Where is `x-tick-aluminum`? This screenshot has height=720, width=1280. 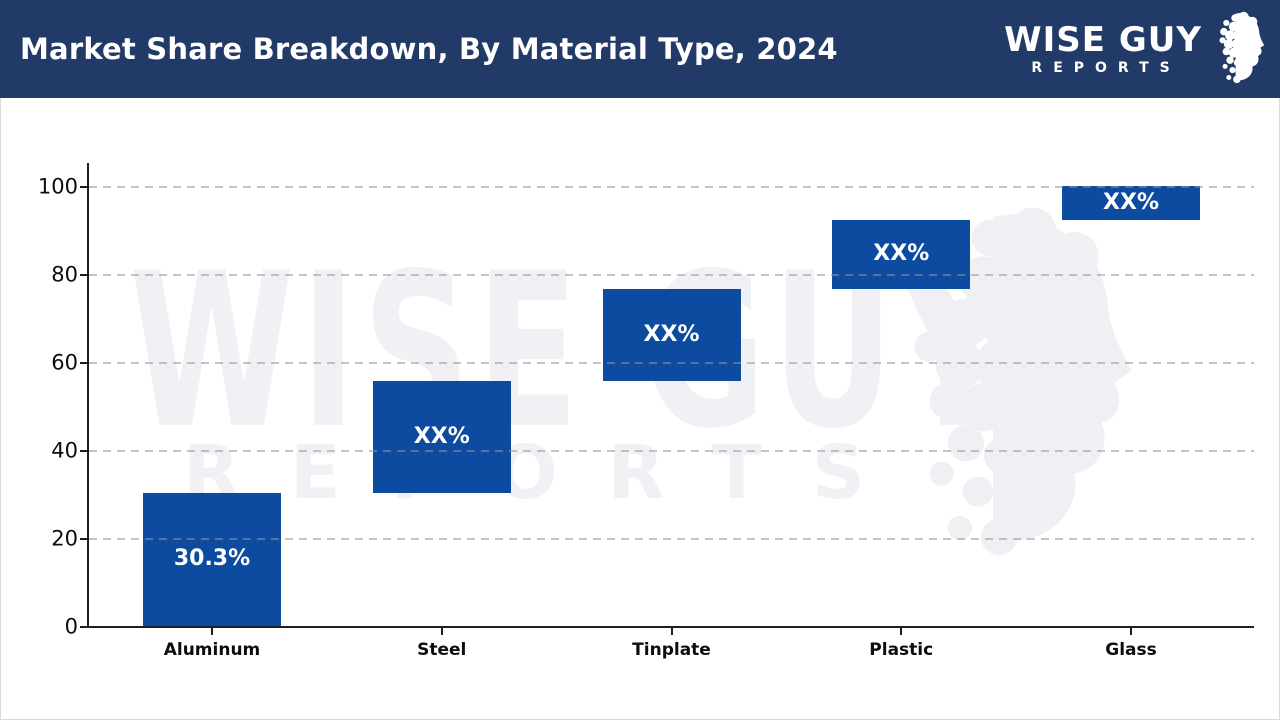
x-tick-aluminum is located at coordinates (212, 631).